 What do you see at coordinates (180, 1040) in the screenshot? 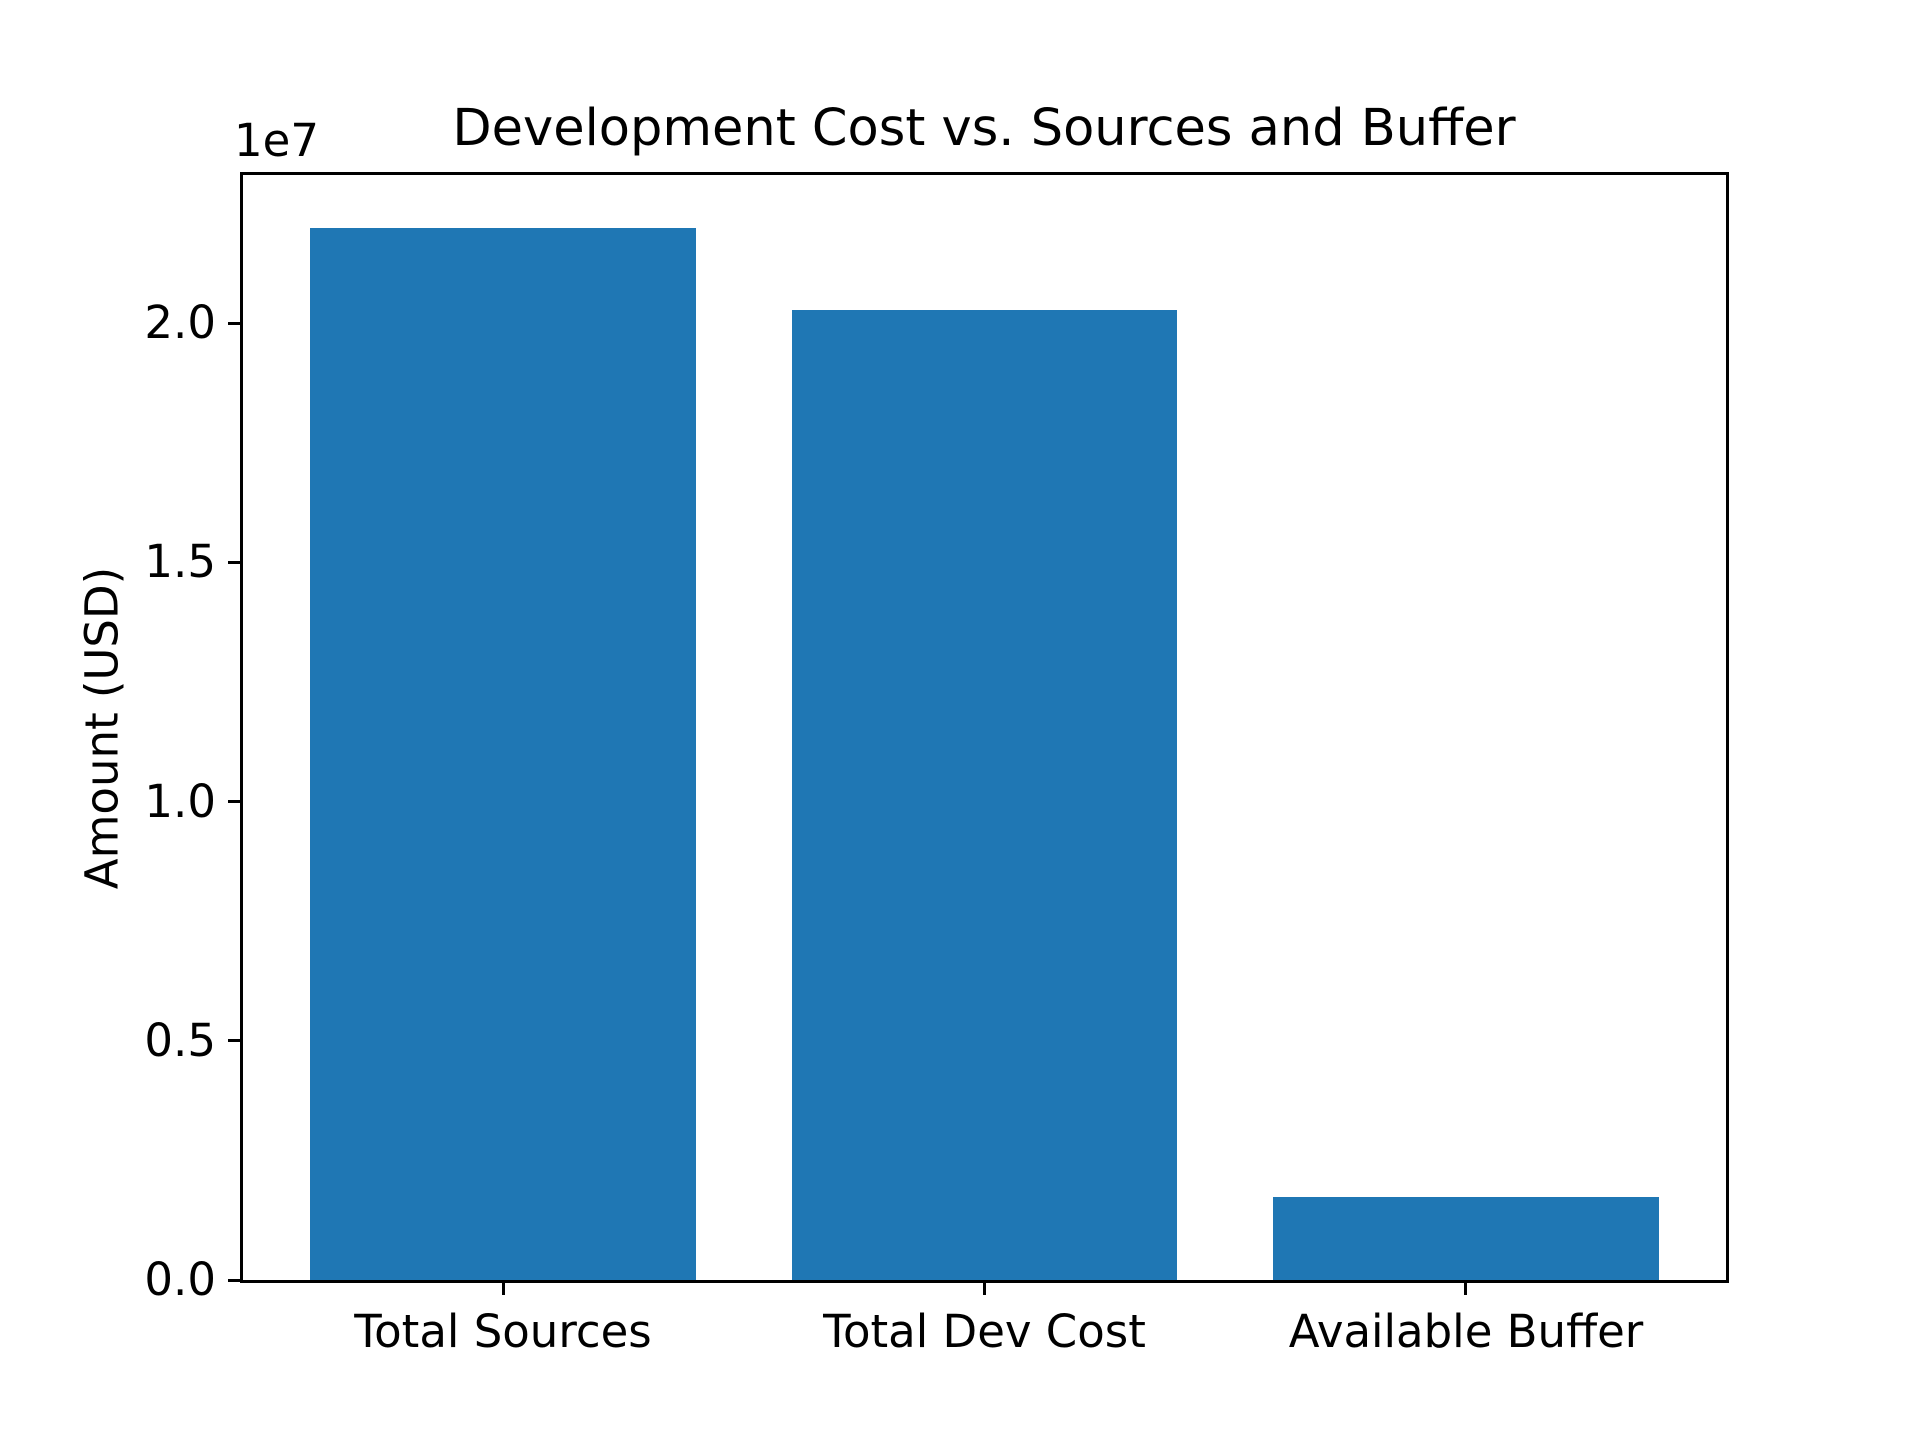
I see `y-tick-label: 0.5` at bounding box center [180, 1040].